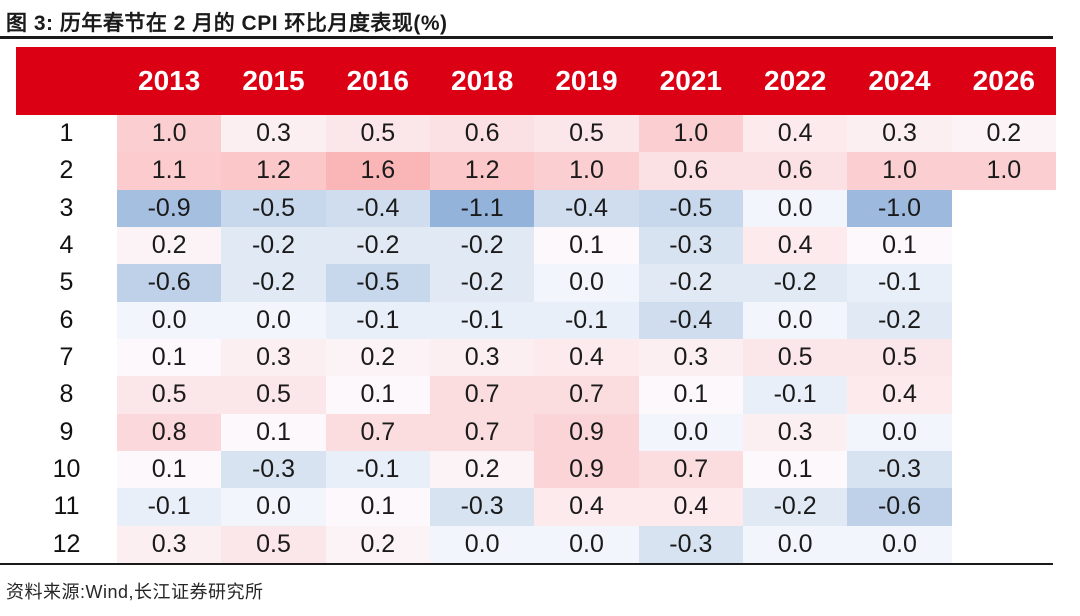  What do you see at coordinates (273, 507) in the screenshot?
I see `heatmap-cell-2015-m11: 0.0` at bounding box center [273, 507].